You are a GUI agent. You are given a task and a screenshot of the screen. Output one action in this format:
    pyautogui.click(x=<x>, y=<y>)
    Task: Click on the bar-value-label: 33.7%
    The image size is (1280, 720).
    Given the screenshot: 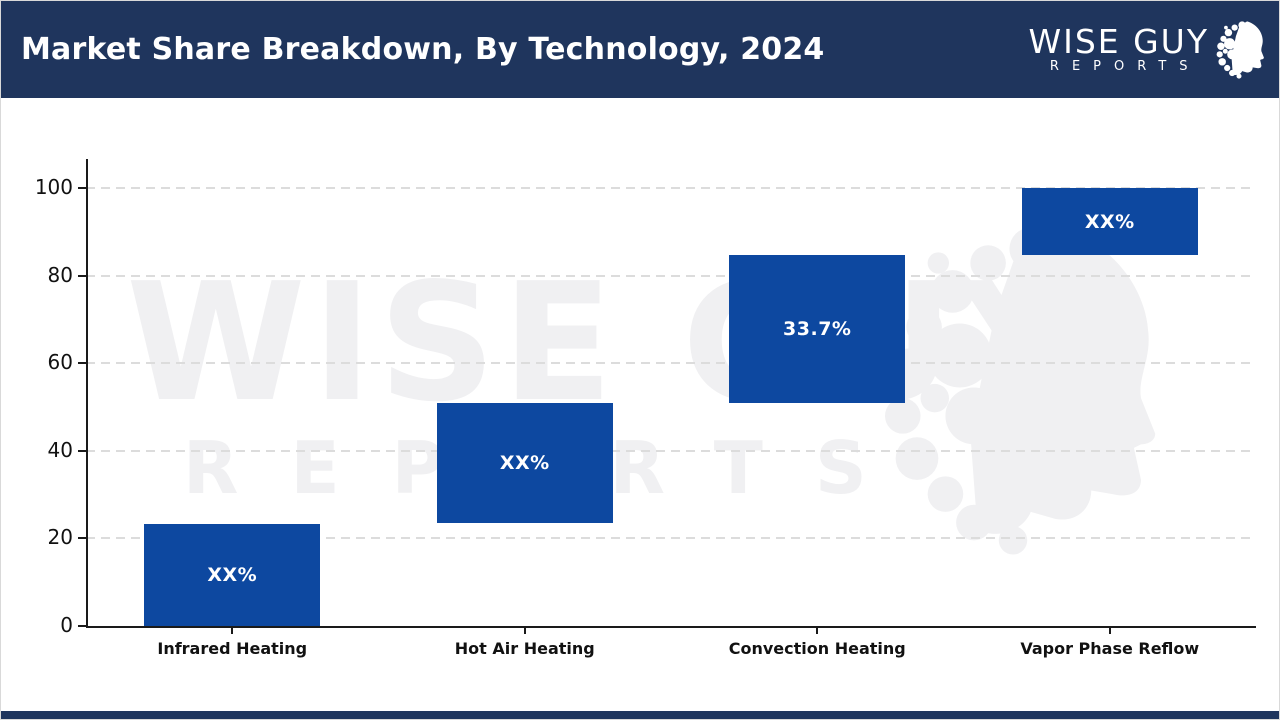 What is the action you would take?
    pyautogui.click(x=817, y=329)
    